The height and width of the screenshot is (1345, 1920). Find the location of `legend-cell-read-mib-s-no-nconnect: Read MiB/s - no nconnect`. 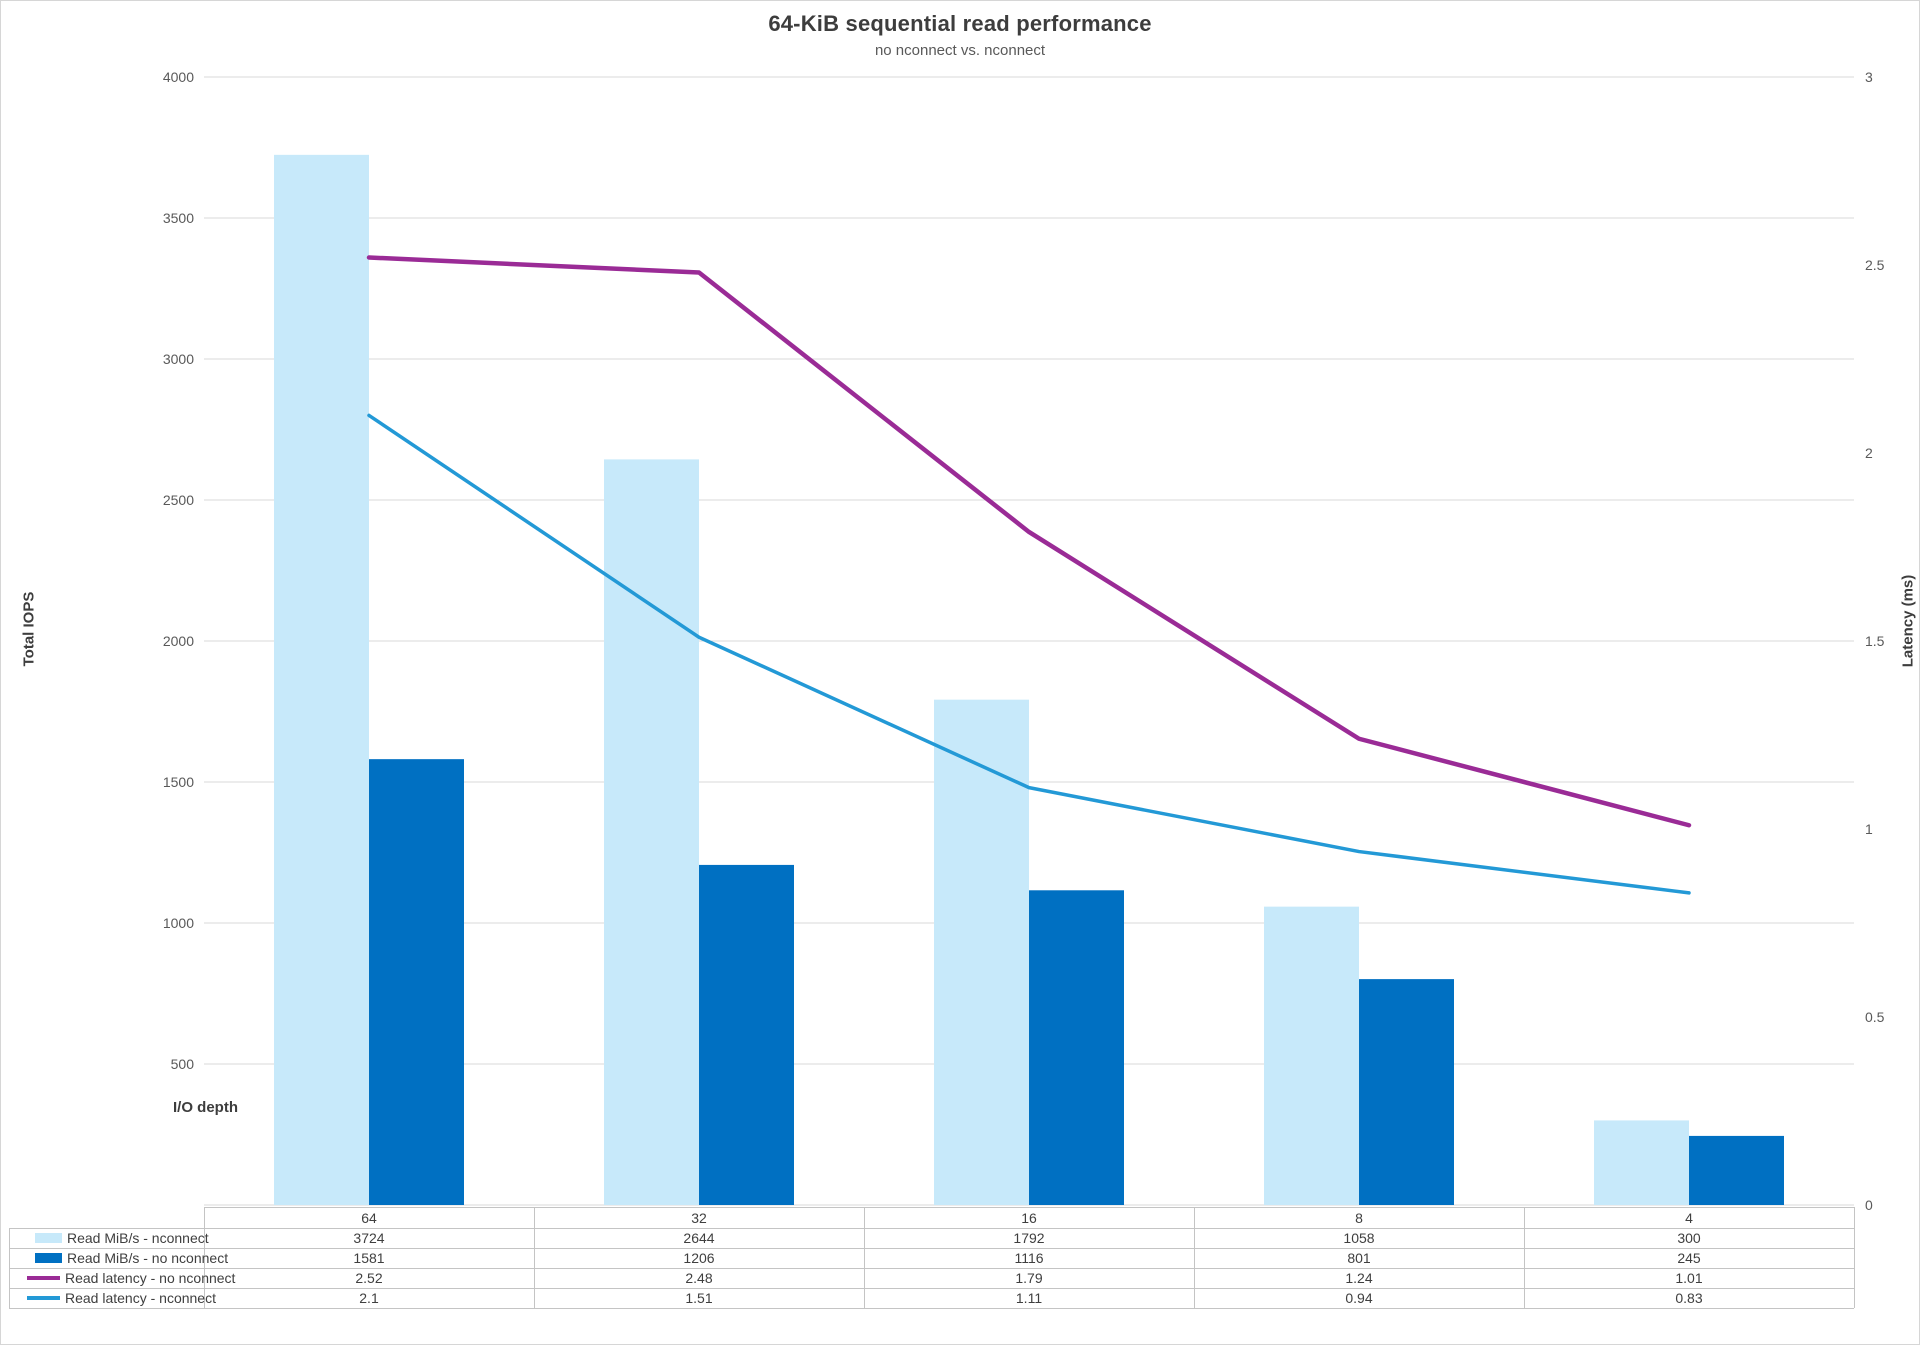

legend-cell-read-mib-s-no-nconnect: Read MiB/s - no nconnect is located at coordinates (118, 1258).